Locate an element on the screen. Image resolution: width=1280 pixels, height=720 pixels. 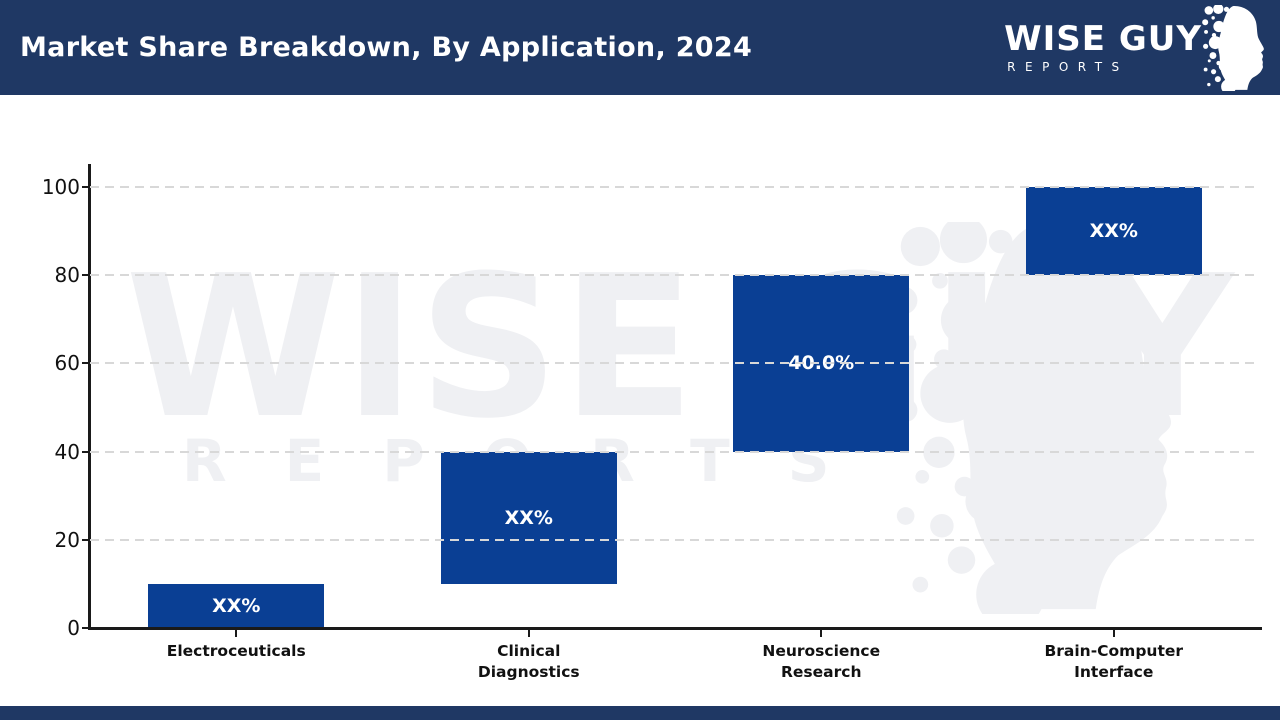
logo-wordmark: WISE GUY is located at coordinates (1103, 39).